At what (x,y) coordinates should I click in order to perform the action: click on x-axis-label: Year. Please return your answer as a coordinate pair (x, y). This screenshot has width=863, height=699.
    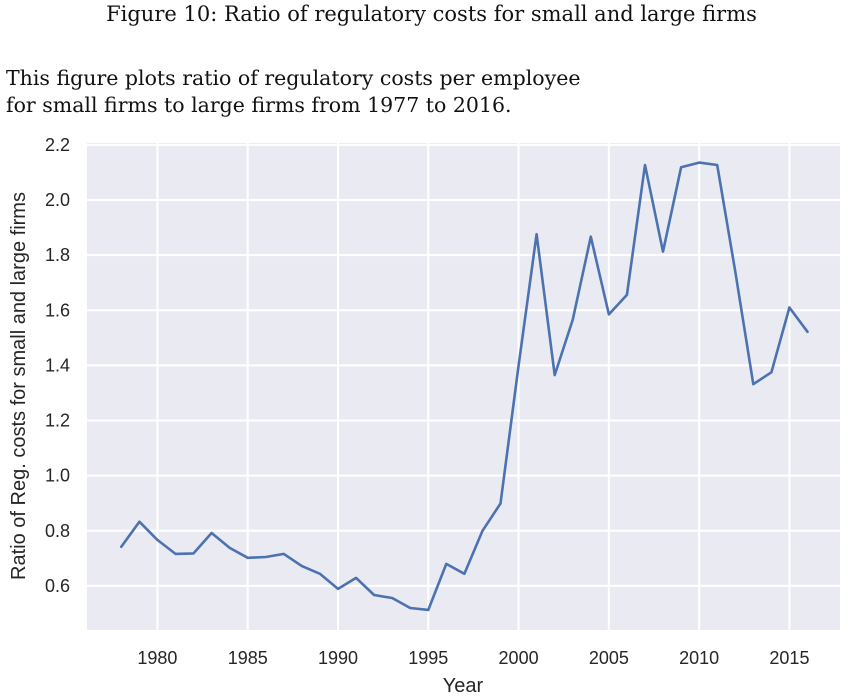
    Looking at the image, I should click on (463, 686).